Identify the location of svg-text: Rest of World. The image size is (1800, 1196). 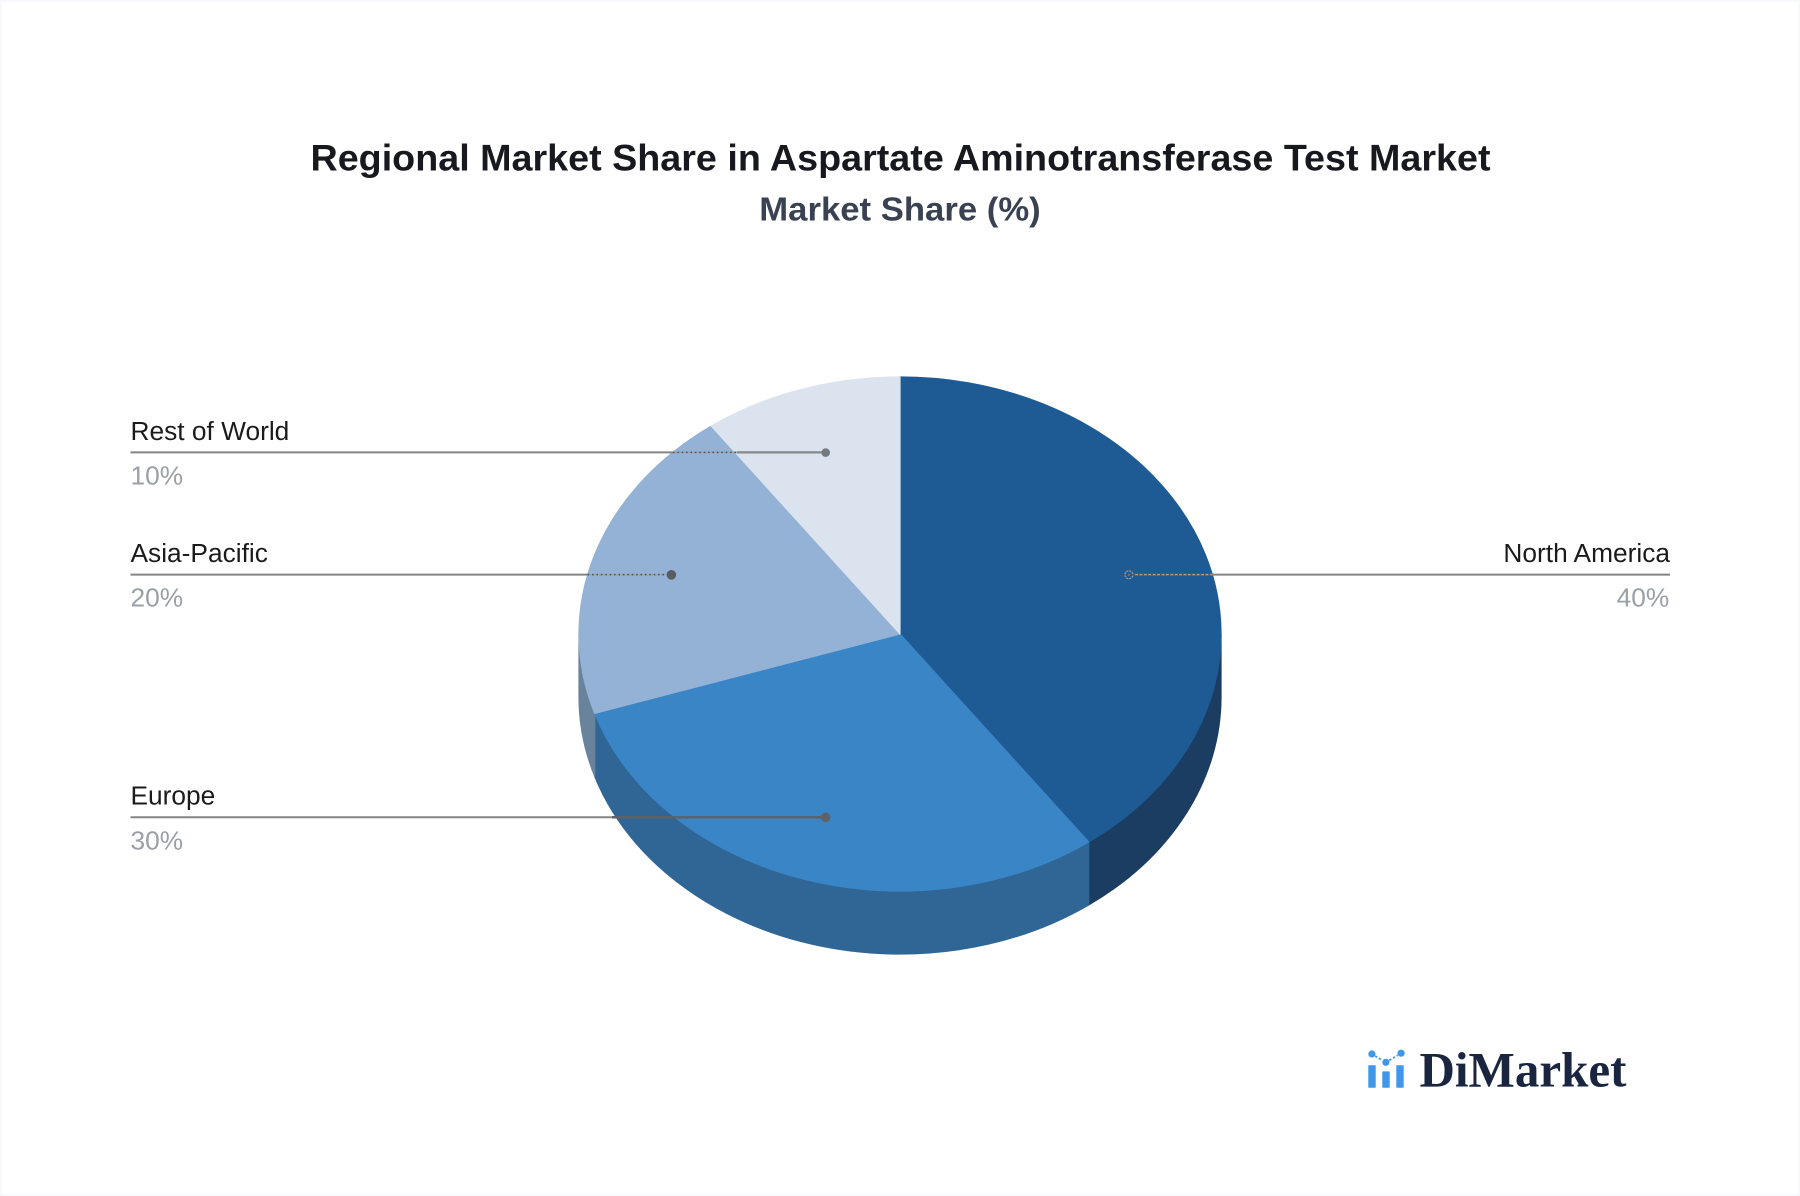
(210, 431).